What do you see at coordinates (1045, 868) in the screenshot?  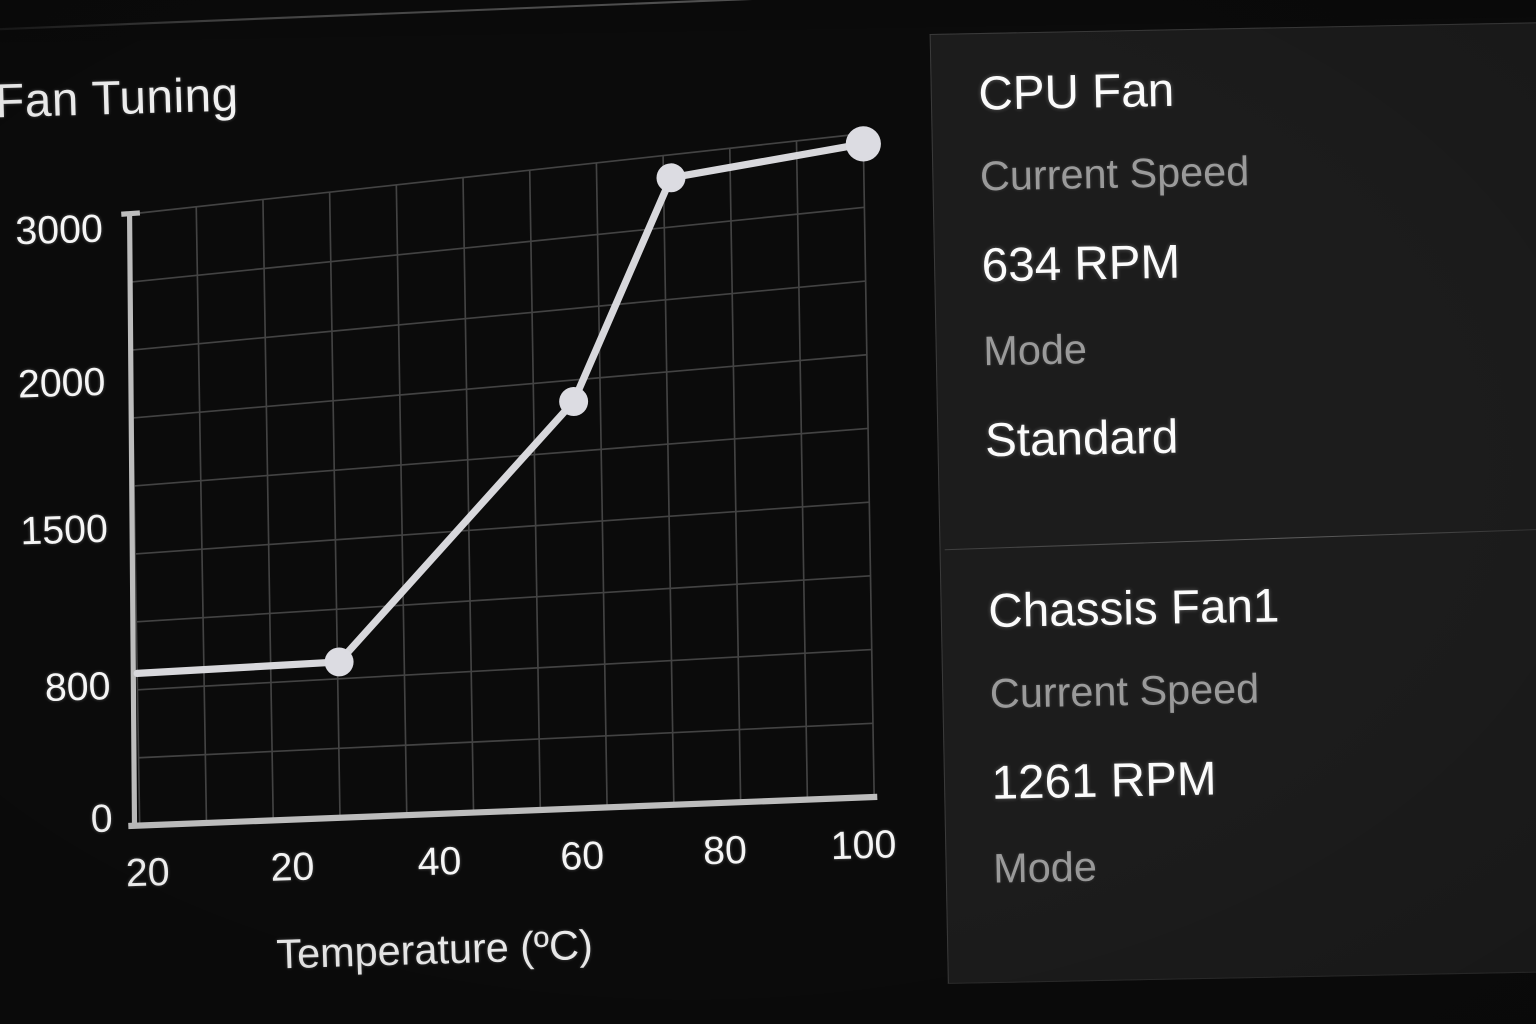 I see `fan-mode-label-chassis: Mode` at bounding box center [1045, 868].